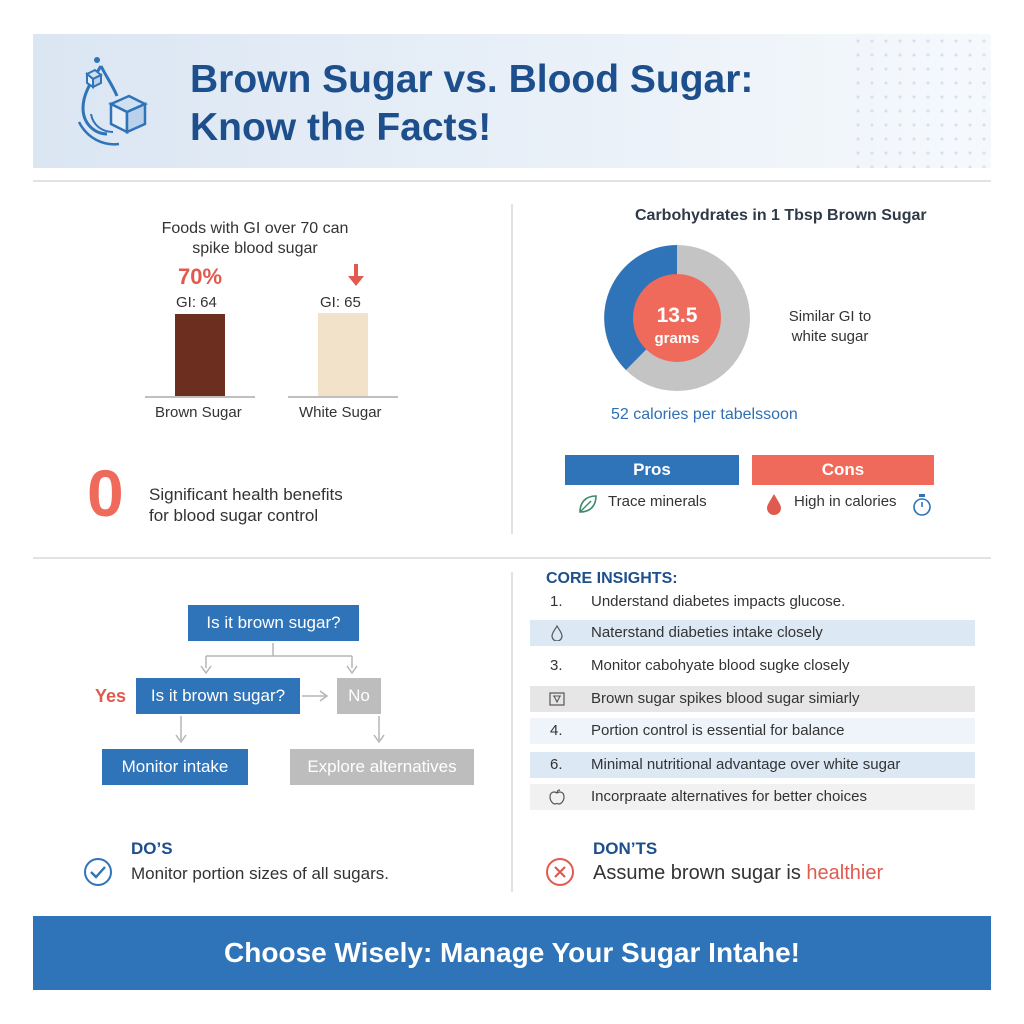 The image size is (1024, 1024). What do you see at coordinates (557, 797) in the screenshot?
I see `apple-icon` at bounding box center [557, 797].